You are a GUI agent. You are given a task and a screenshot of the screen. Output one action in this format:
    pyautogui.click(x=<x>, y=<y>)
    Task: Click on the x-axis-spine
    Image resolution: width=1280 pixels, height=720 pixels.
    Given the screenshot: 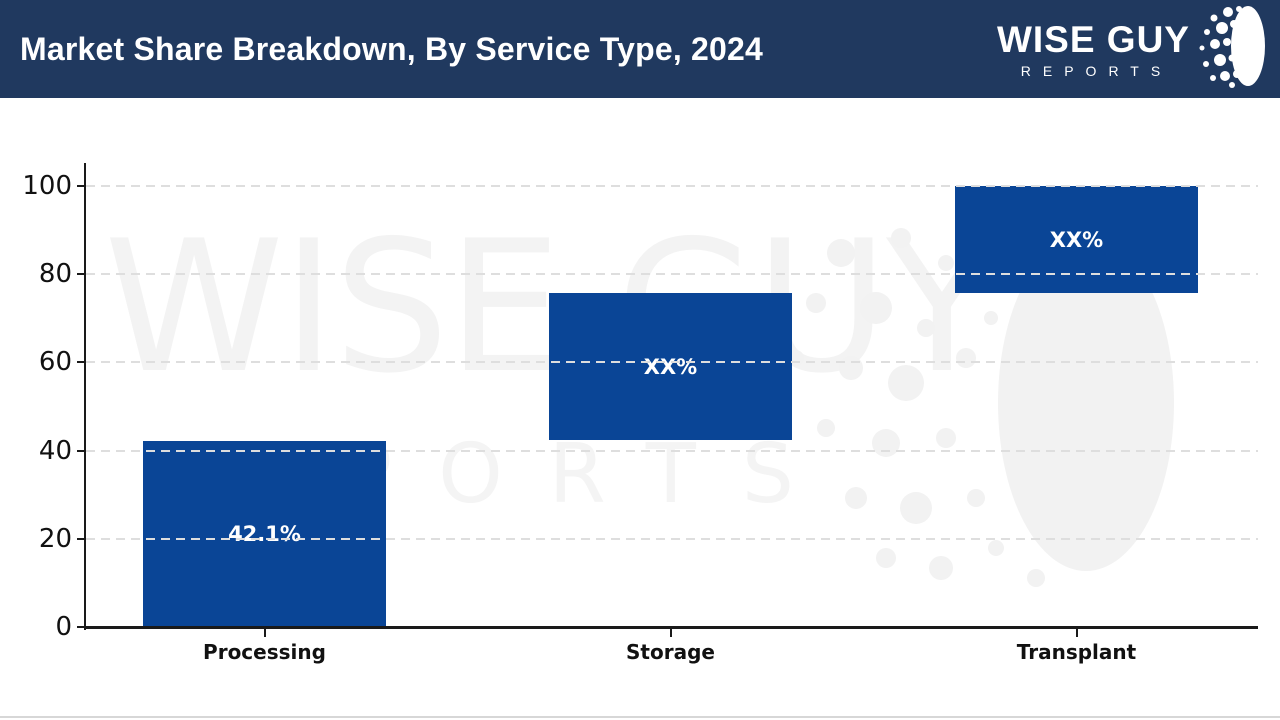 What is the action you would take?
    pyautogui.click(x=671, y=627)
    